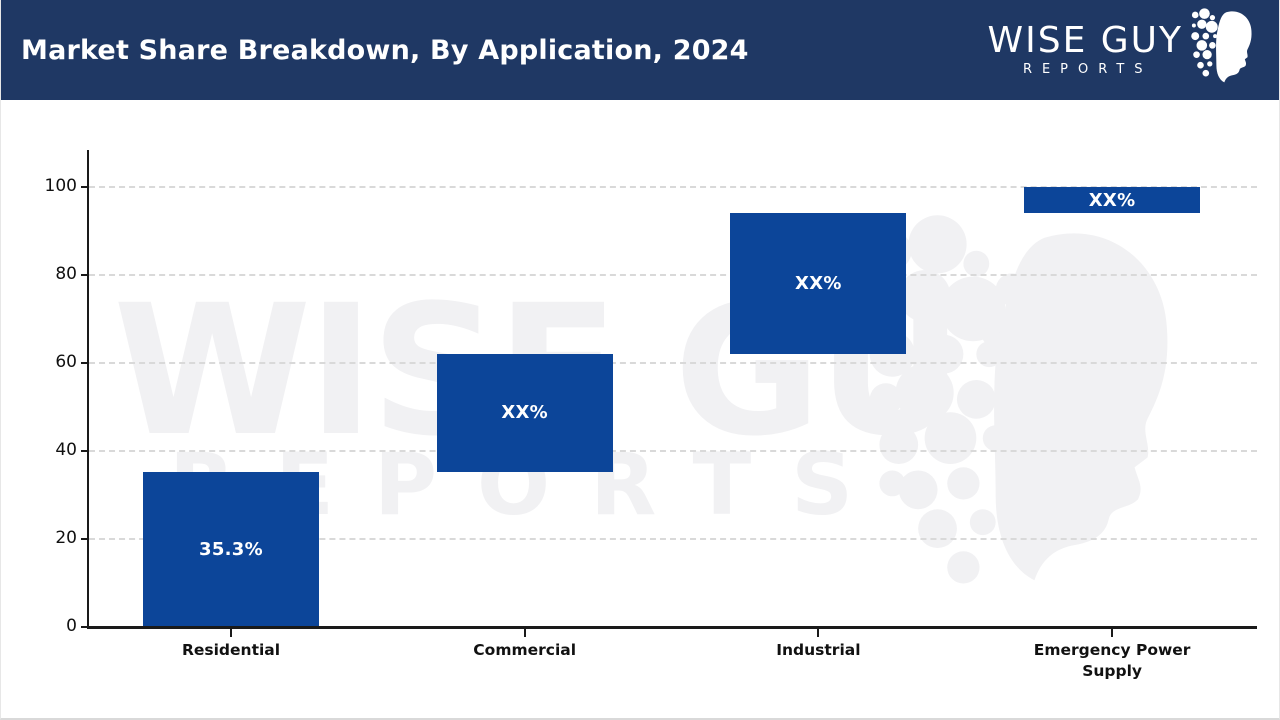 The width and height of the screenshot is (1280, 720). What do you see at coordinates (1018, 399) in the screenshot?
I see `dotted-head-profile-watermark` at bounding box center [1018, 399].